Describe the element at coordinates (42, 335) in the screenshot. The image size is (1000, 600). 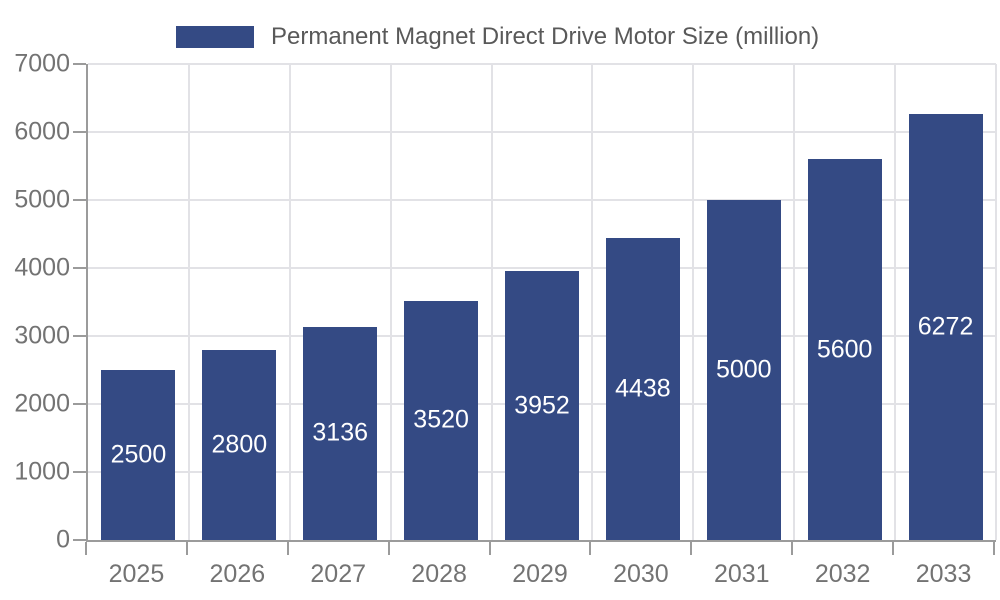
I see `y-tick-label: 3000` at that location.